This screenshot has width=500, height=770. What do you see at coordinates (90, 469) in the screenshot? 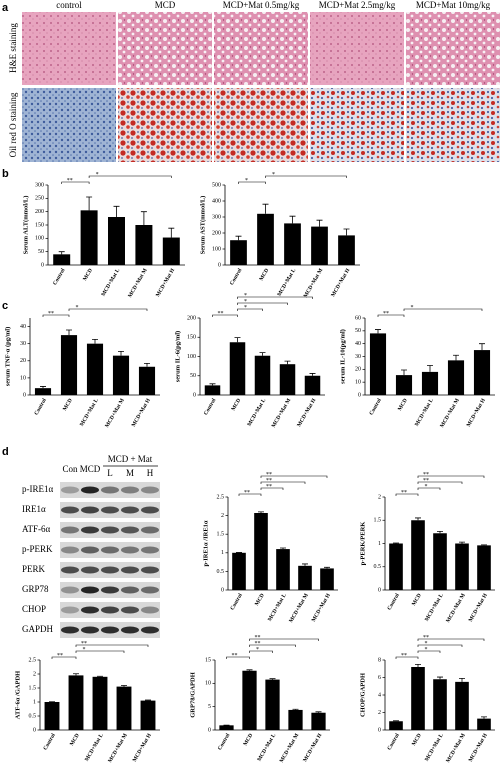
I see `lane-label: MCD` at bounding box center [90, 469].